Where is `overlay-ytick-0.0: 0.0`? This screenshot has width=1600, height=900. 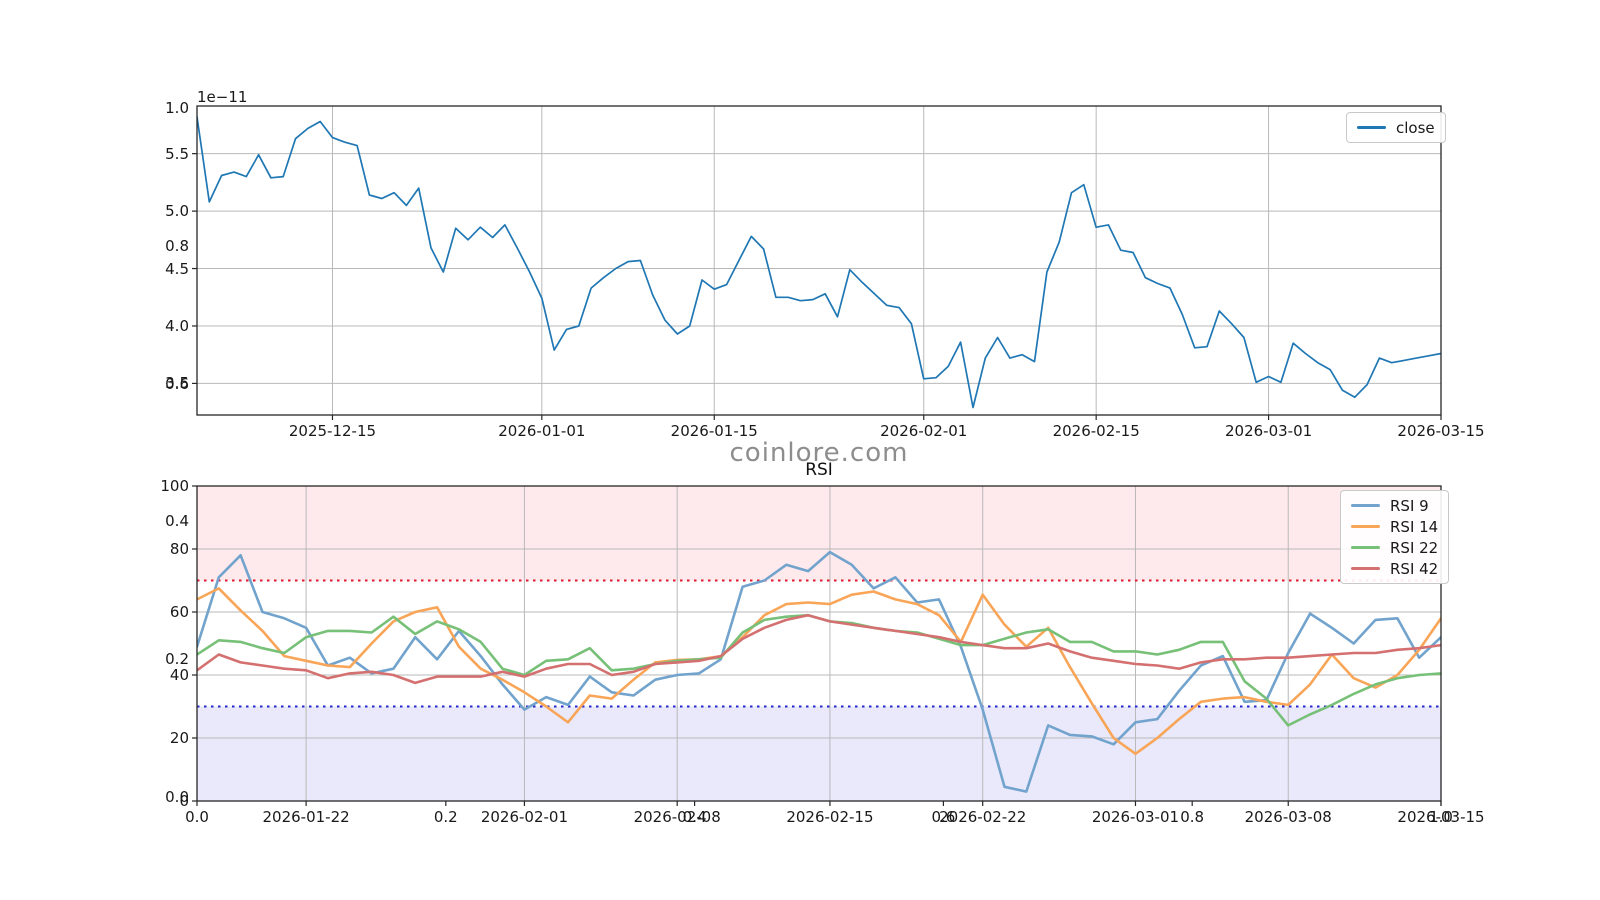
overlay-ytick-0.0: 0.0 is located at coordinates (177, 797).